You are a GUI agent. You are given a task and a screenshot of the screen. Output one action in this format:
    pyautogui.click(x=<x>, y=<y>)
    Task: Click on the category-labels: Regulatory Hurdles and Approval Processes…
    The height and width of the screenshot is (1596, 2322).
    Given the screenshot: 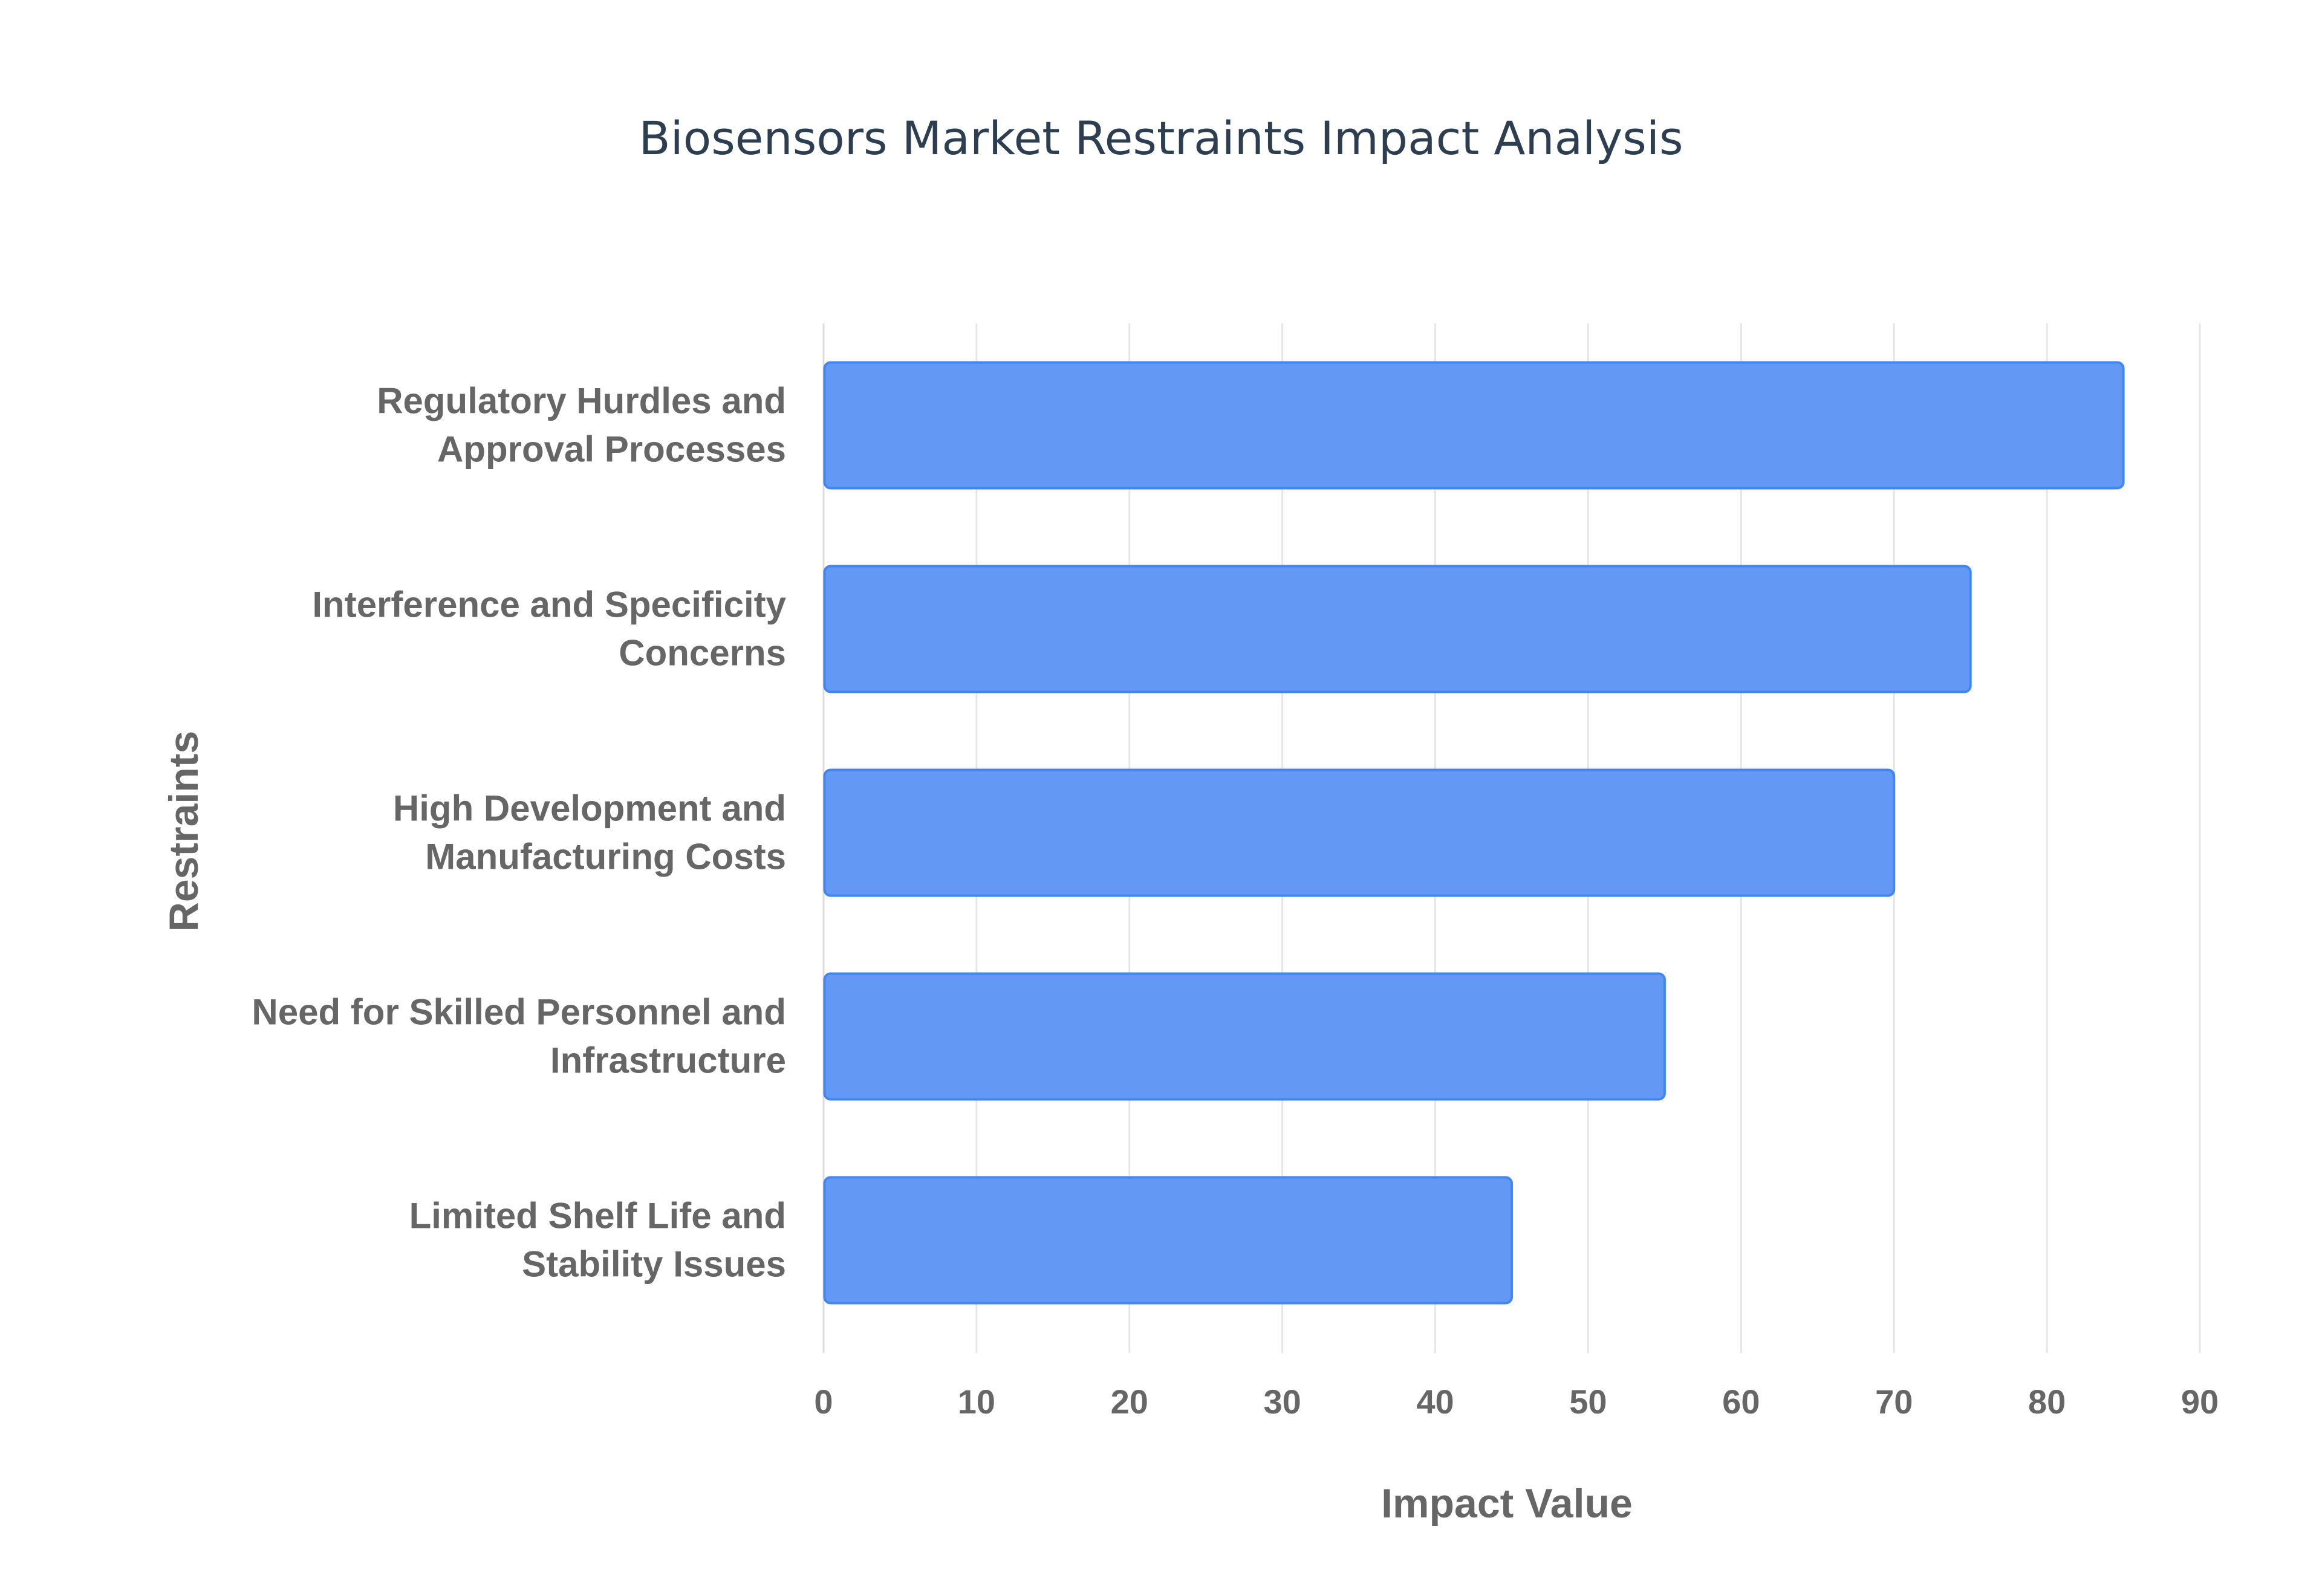 What is the action you would take?
    pyautogui.click(x=519, y=833)
    